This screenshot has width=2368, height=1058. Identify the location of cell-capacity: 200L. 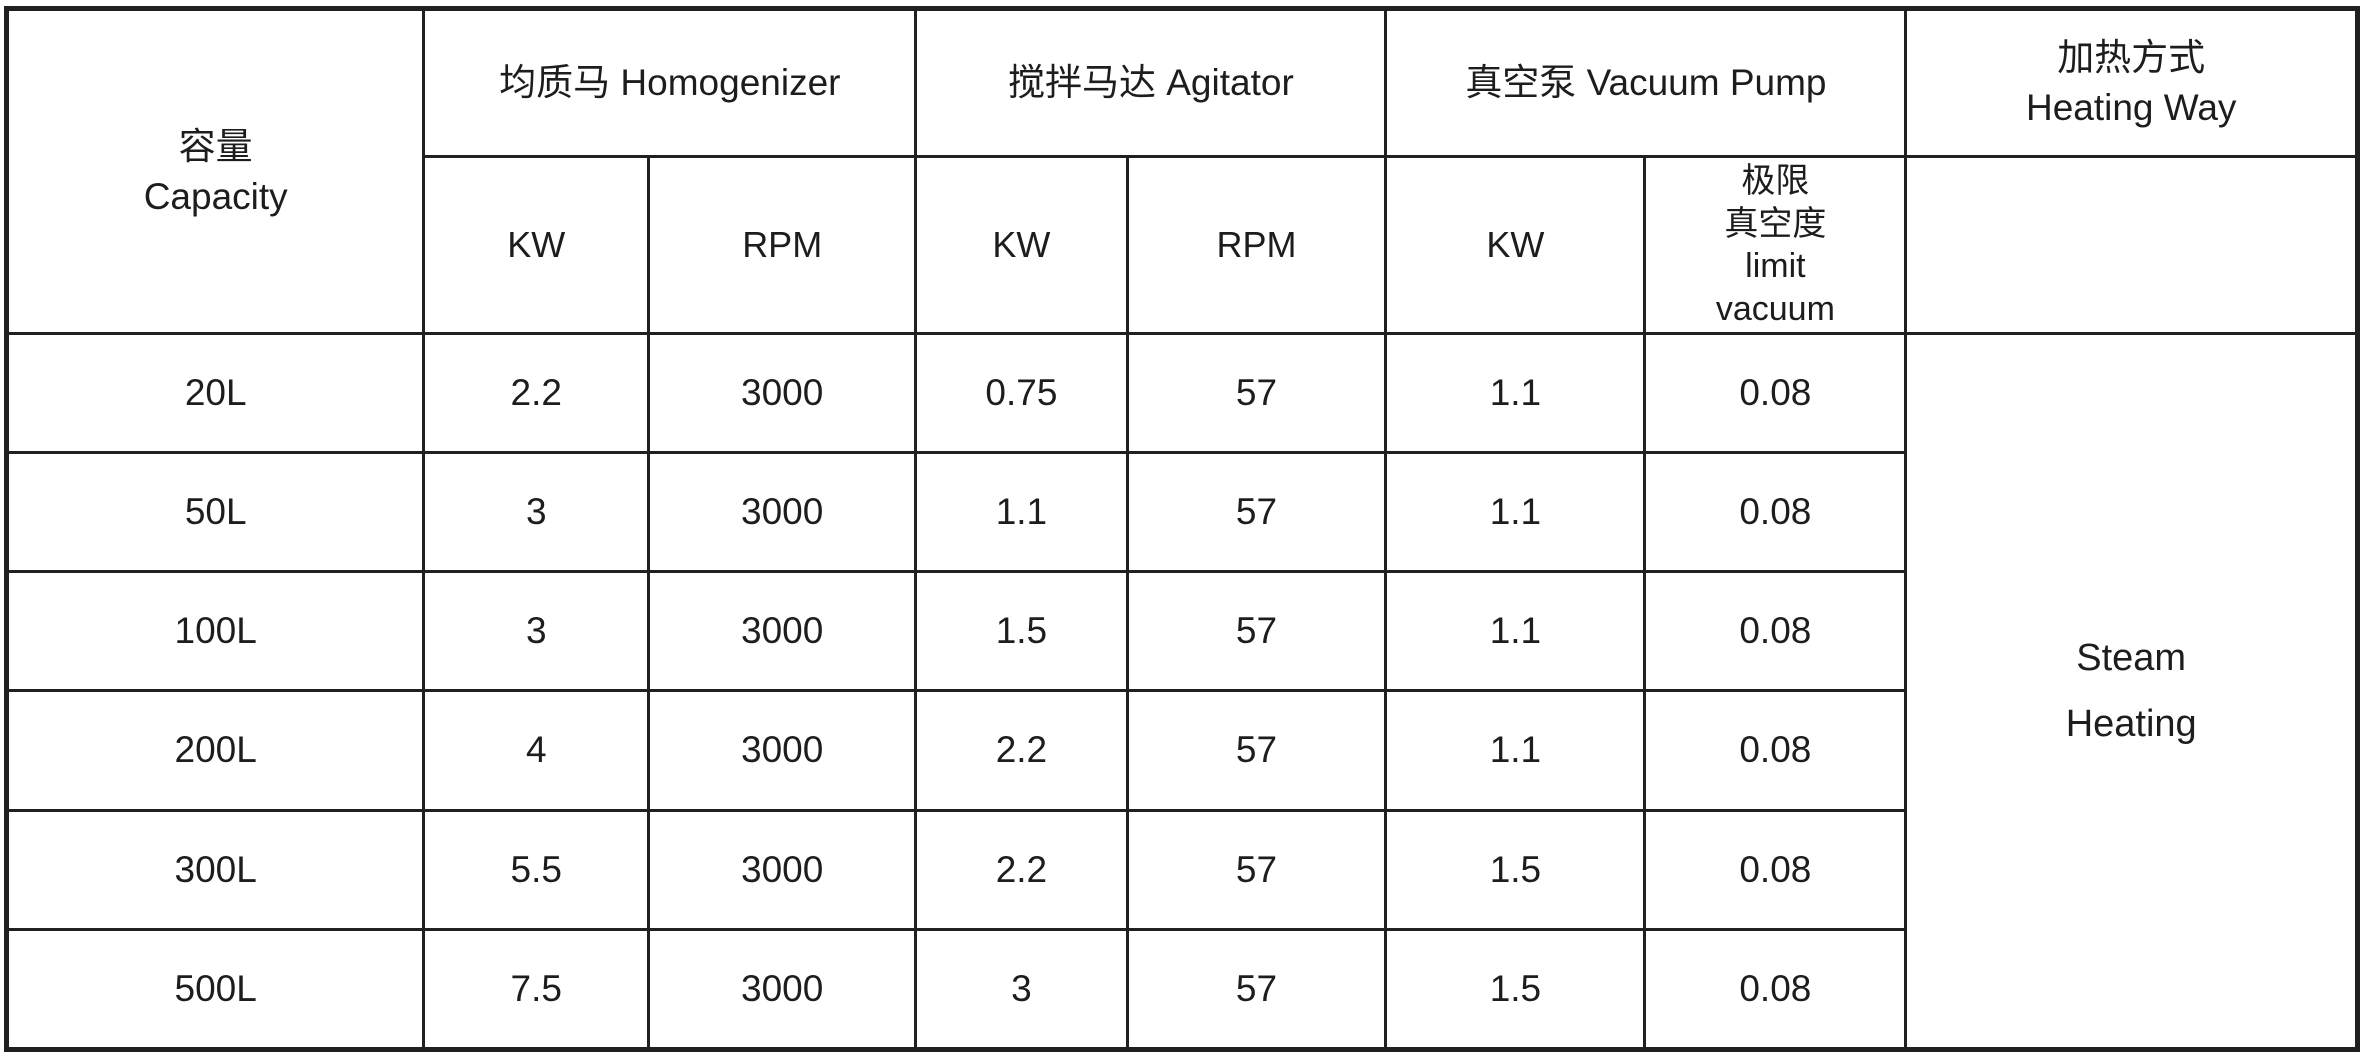
(215, 750).